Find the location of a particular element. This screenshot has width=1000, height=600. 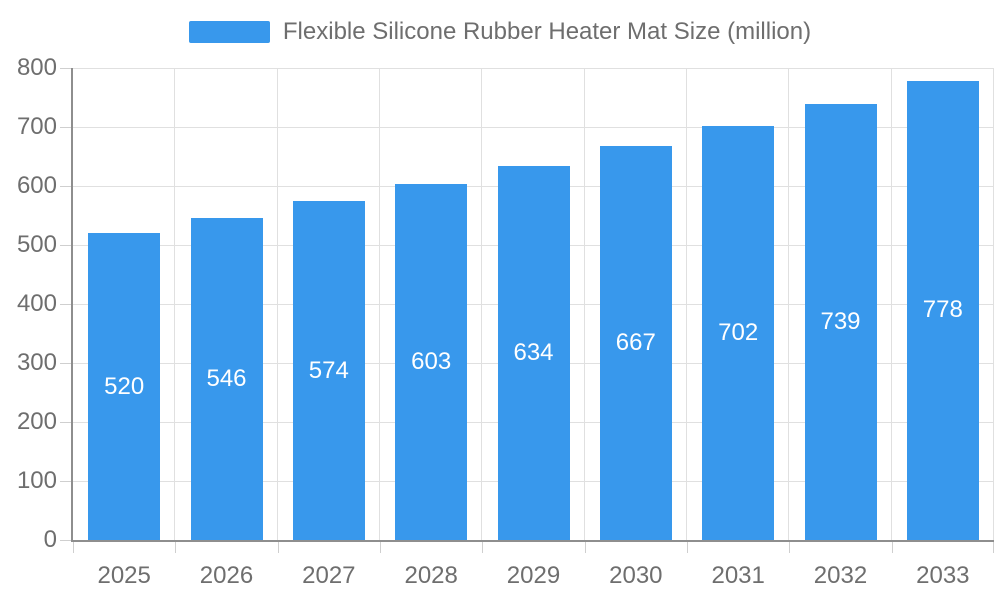

x-axis-label: 2030 is located at coordinates (636, 575).